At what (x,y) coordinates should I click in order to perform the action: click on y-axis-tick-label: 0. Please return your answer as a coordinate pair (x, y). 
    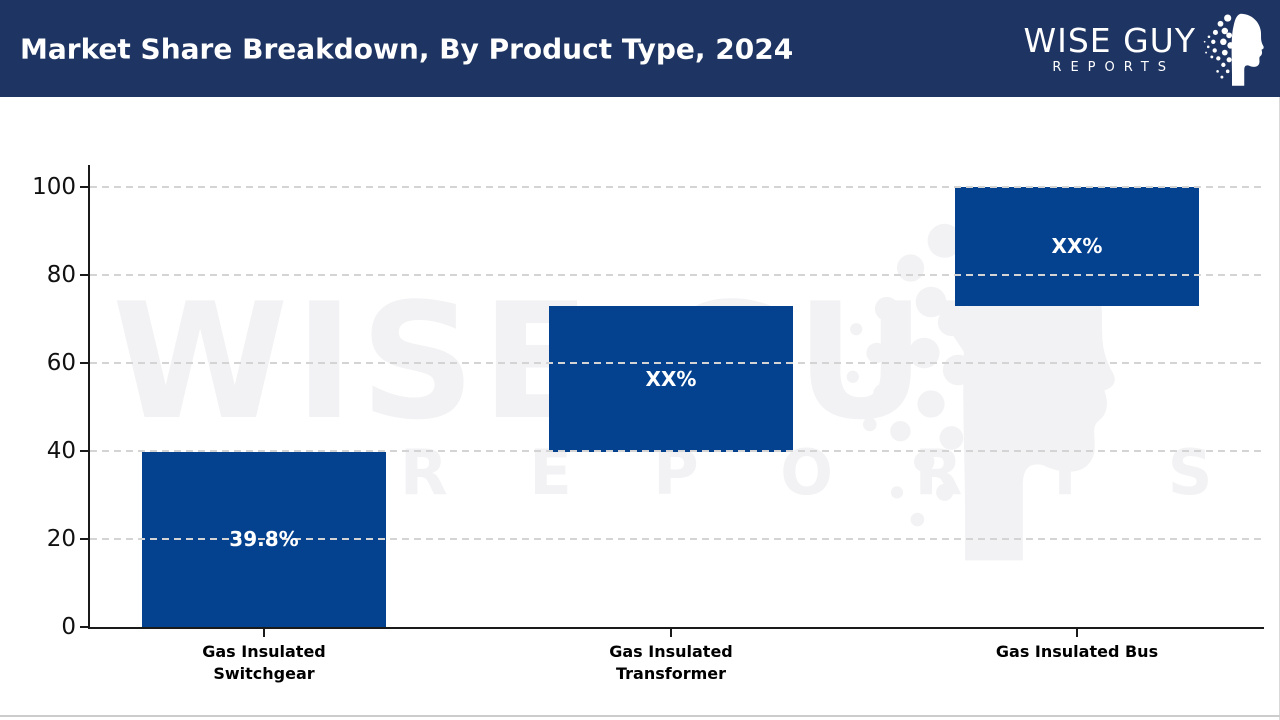
    Looking at the image, I should click on (68, 627).